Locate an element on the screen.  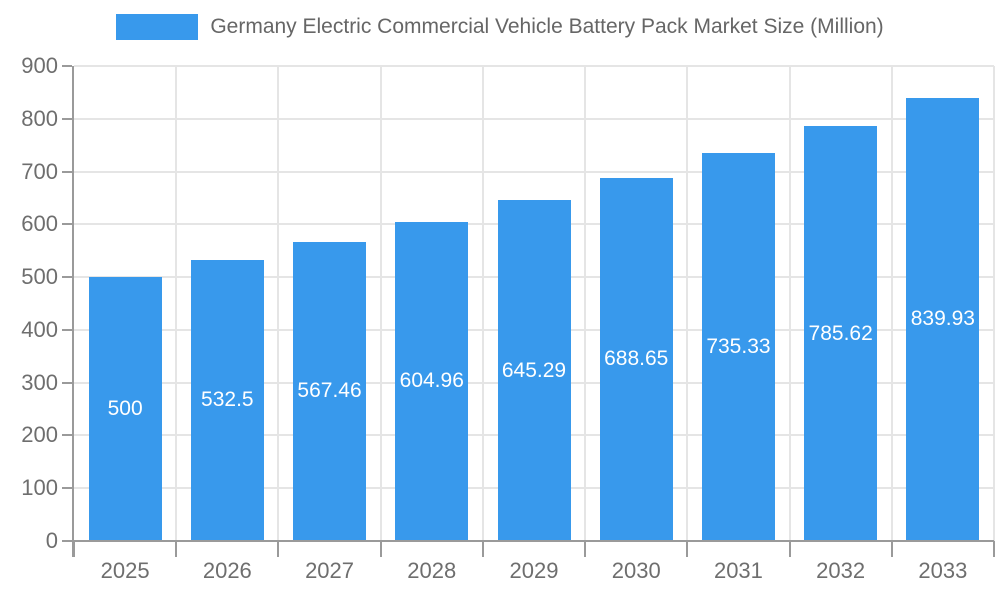
bar-value-label-2028: 604.96 is located at coordinates (431, 381).